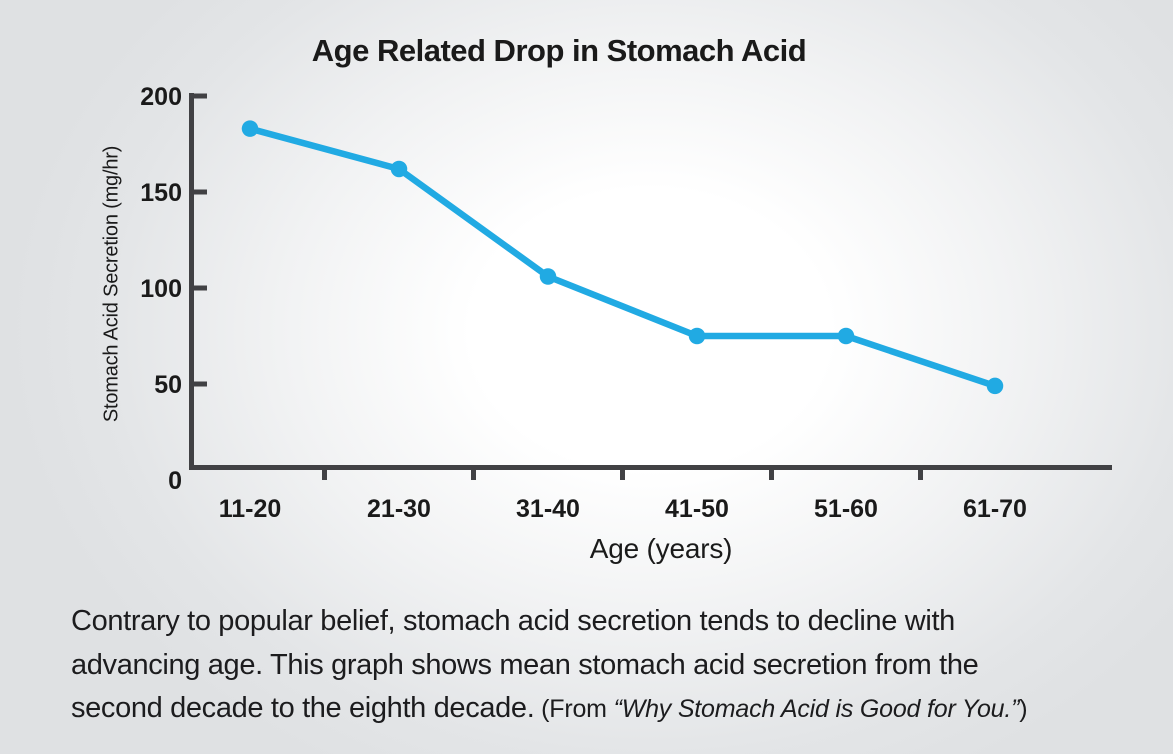 The width and height of the screenshot is (1173, 754). I want to click on y-axis-label: Stomach Acid Secretion (mg/hr), so click(111, 284).